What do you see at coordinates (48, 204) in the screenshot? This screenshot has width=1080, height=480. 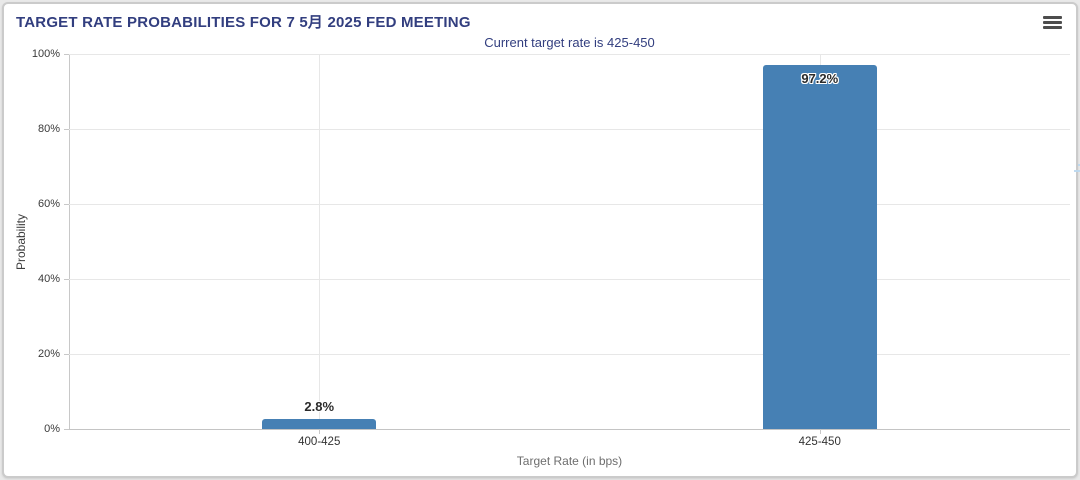 I see `y-axis-tick-label: 60%` at bounding box center [48, 204].